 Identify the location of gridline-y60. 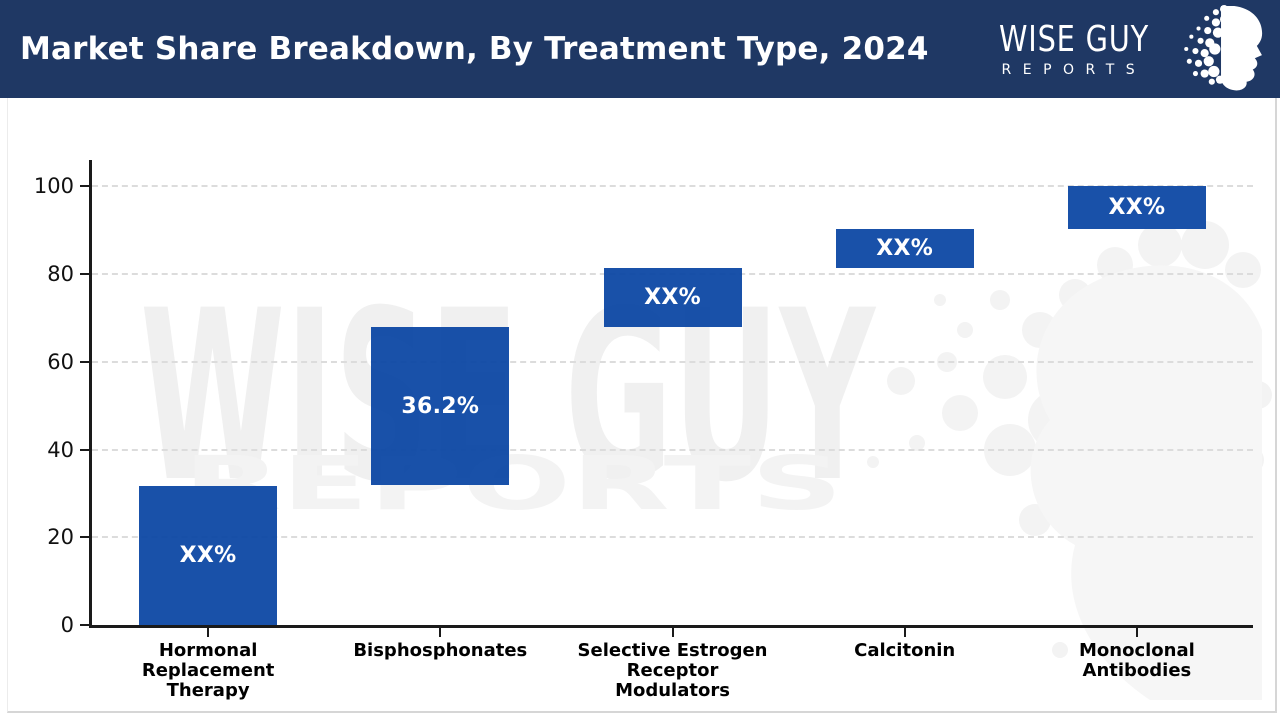
(672, 361).